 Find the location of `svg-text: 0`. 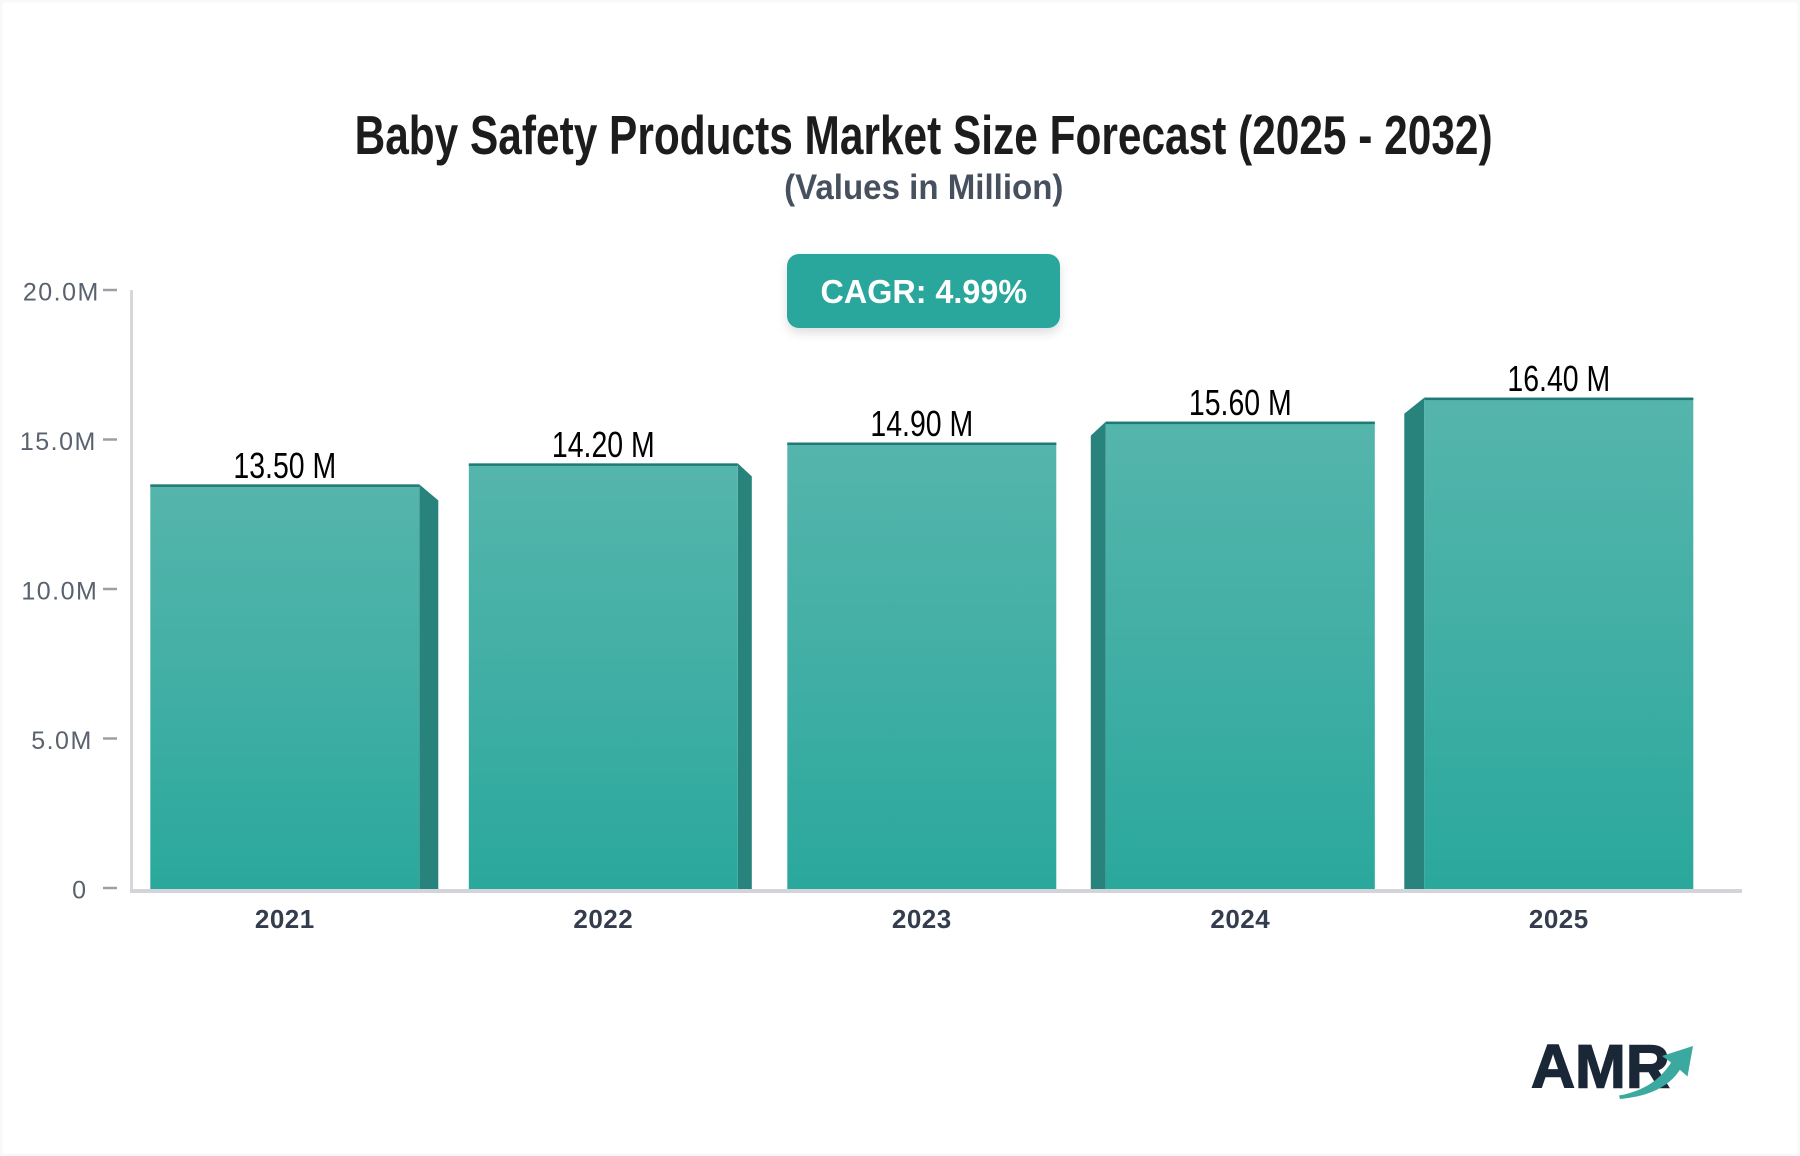

svg-text: 0 is located at coordinates (79, 891).